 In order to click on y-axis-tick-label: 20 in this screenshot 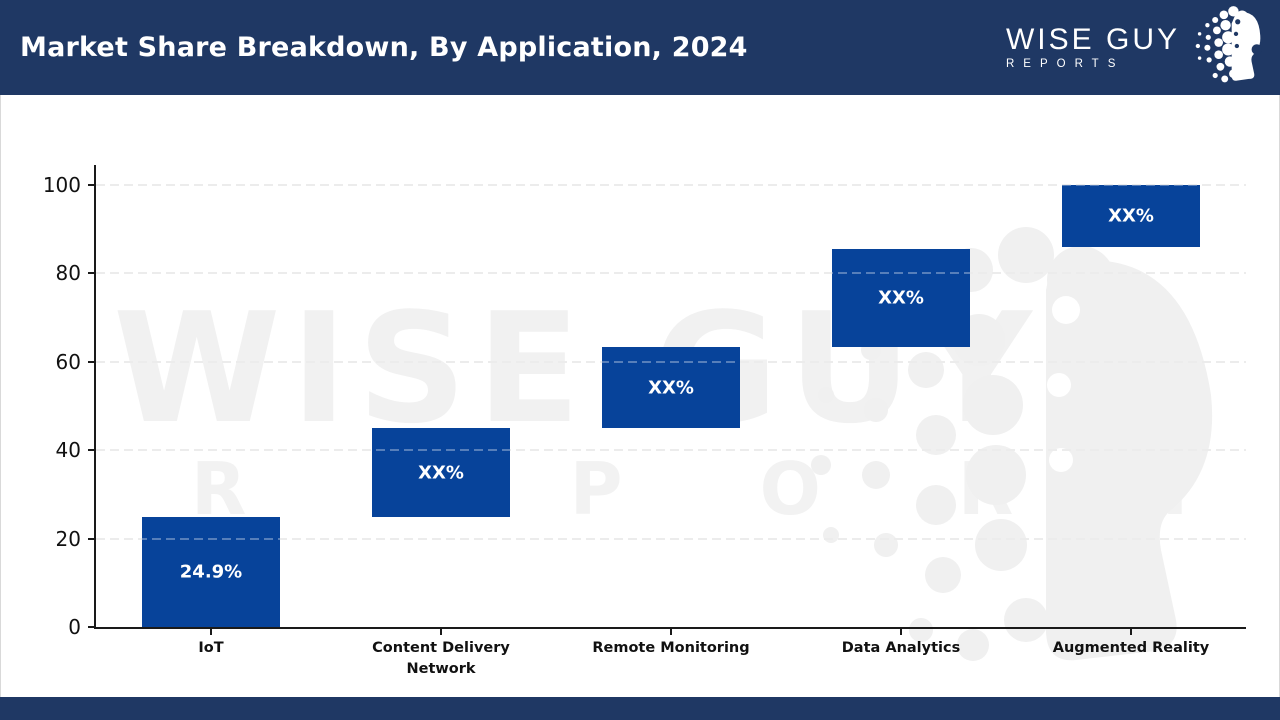, I will do `click(68, 538)`.